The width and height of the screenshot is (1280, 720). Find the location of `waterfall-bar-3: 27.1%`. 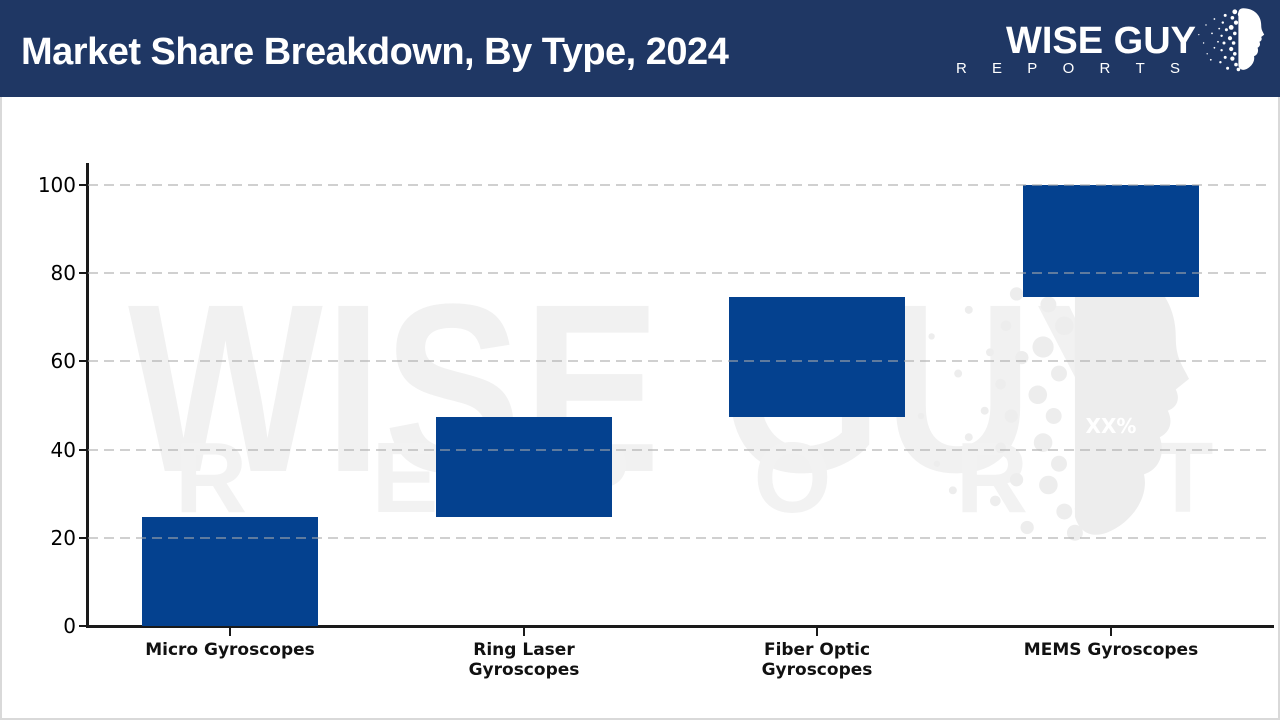

waterfall-bar-3: 27.1% is located at coordinates (817, 482).